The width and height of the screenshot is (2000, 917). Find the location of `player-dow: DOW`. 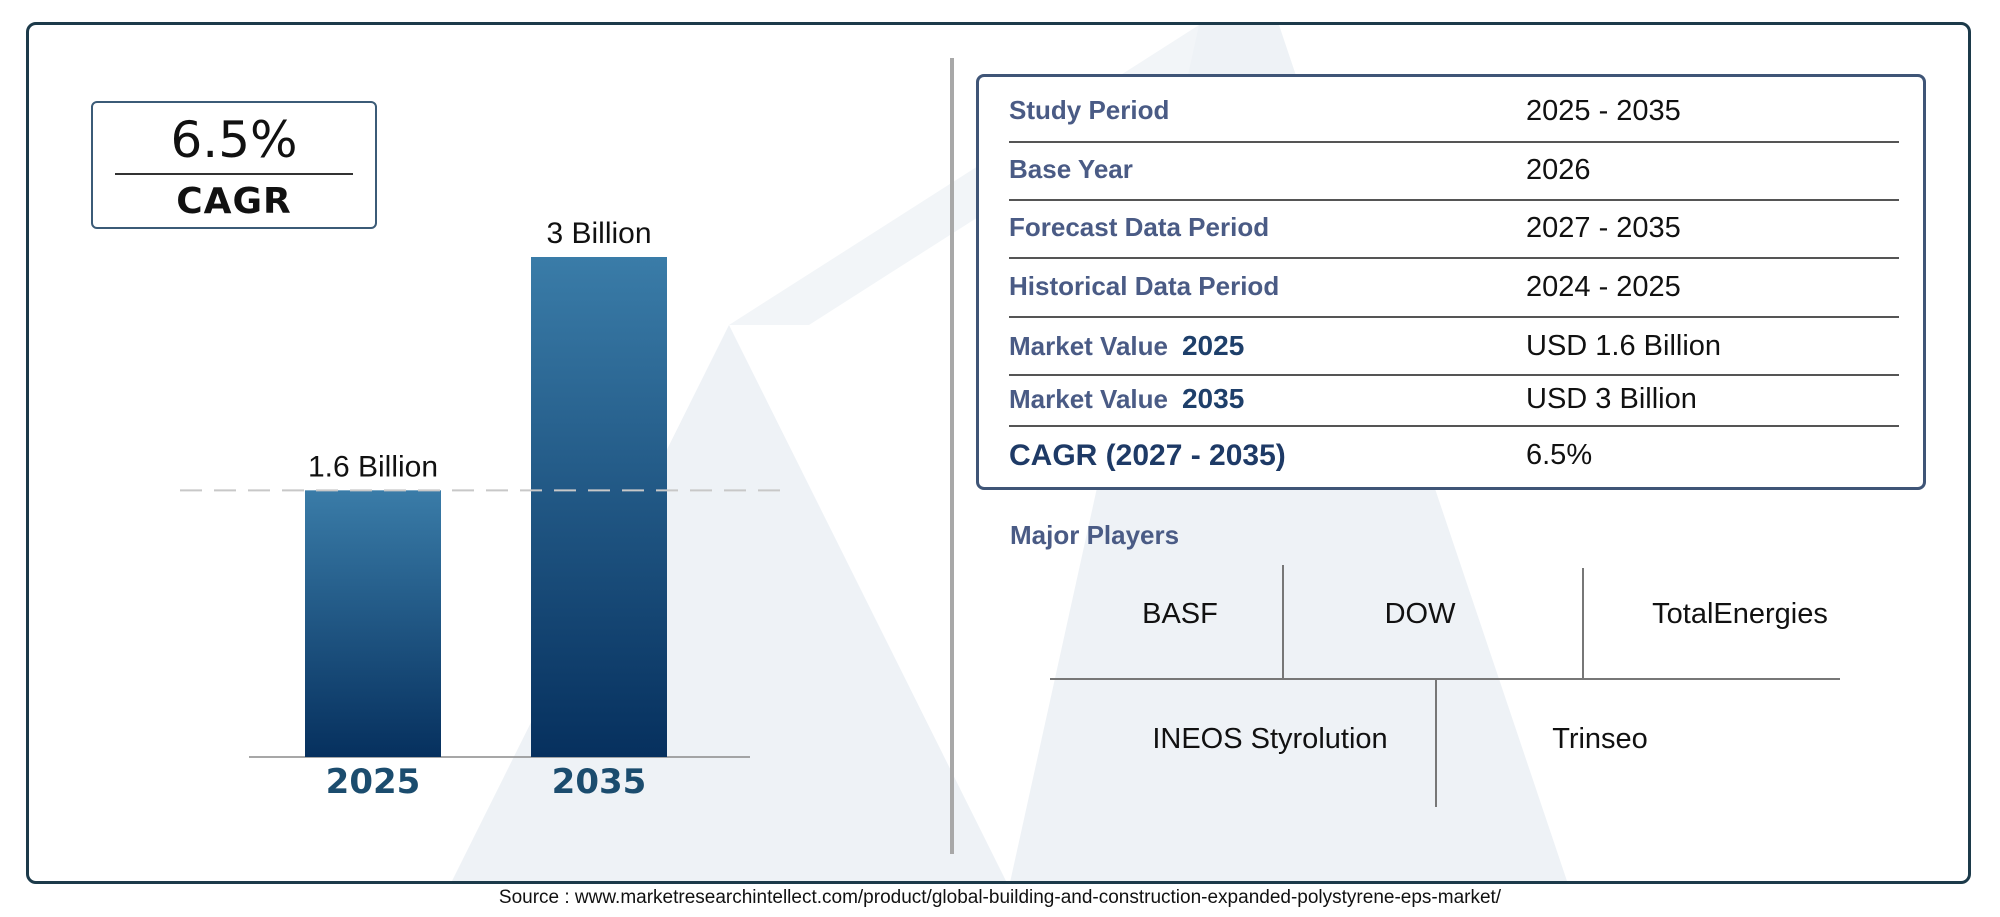

player-dow: DOW is located at coordinates (1420, 614).